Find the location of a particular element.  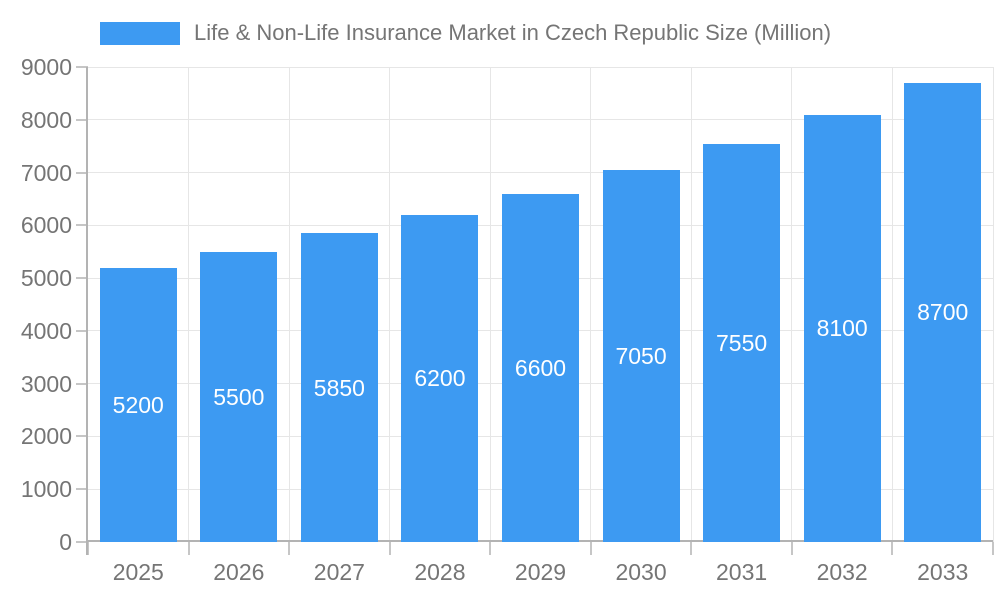

x-axis-label: 2026 is located at coordinates (239, 572).